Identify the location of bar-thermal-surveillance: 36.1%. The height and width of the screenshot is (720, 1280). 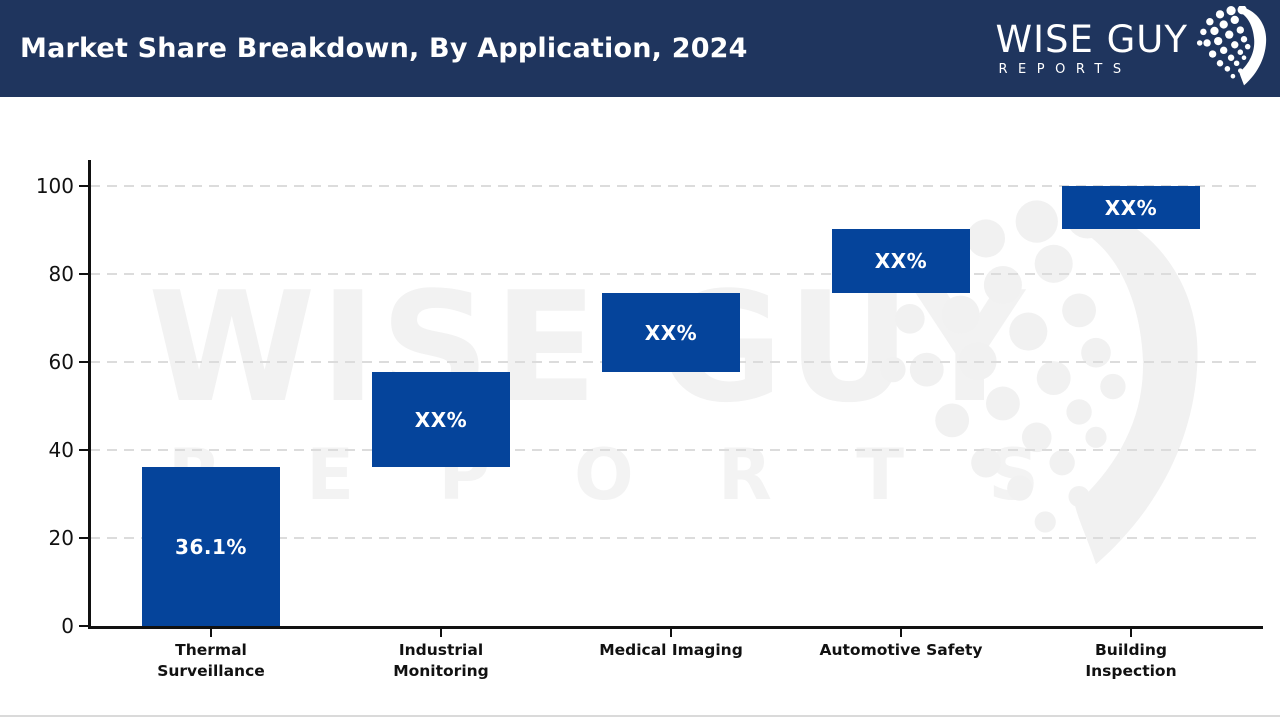
(211, 546).